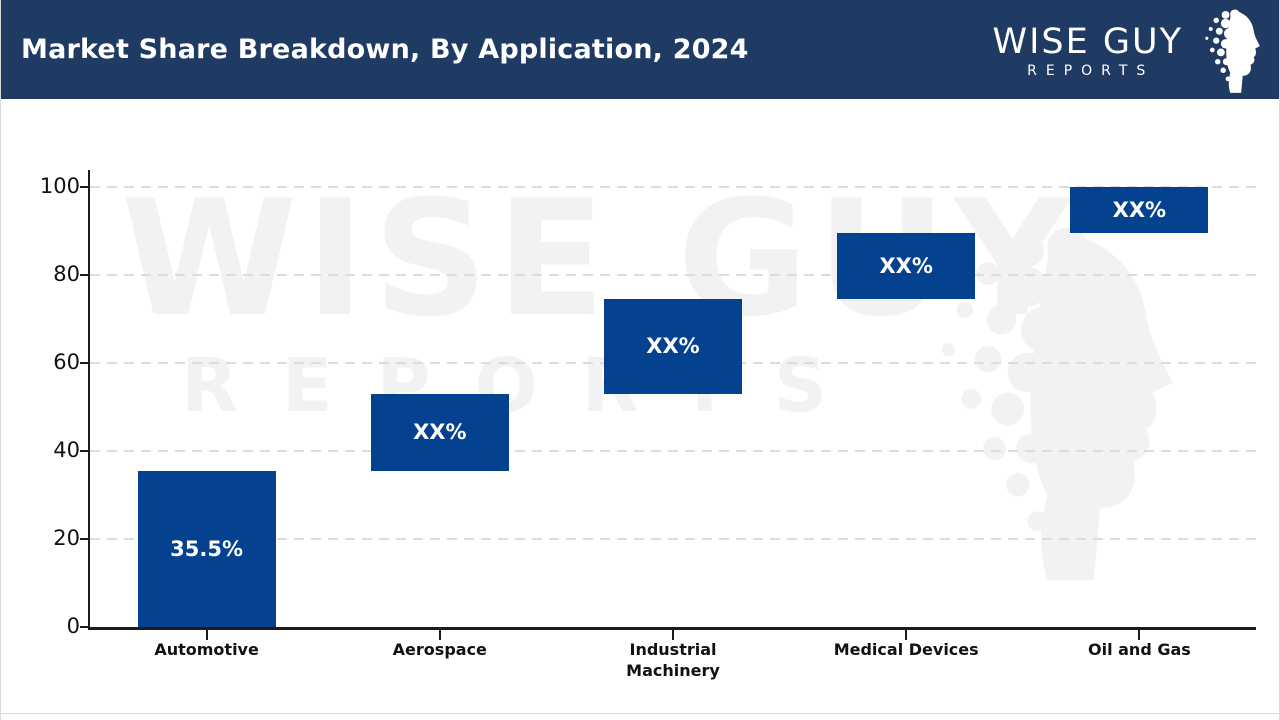 The image size is (1280, 720). What do you see at coordinates (59, 186) in the screenshot?
I see `y-tick-label: 100` at bounding box center [59, 186].